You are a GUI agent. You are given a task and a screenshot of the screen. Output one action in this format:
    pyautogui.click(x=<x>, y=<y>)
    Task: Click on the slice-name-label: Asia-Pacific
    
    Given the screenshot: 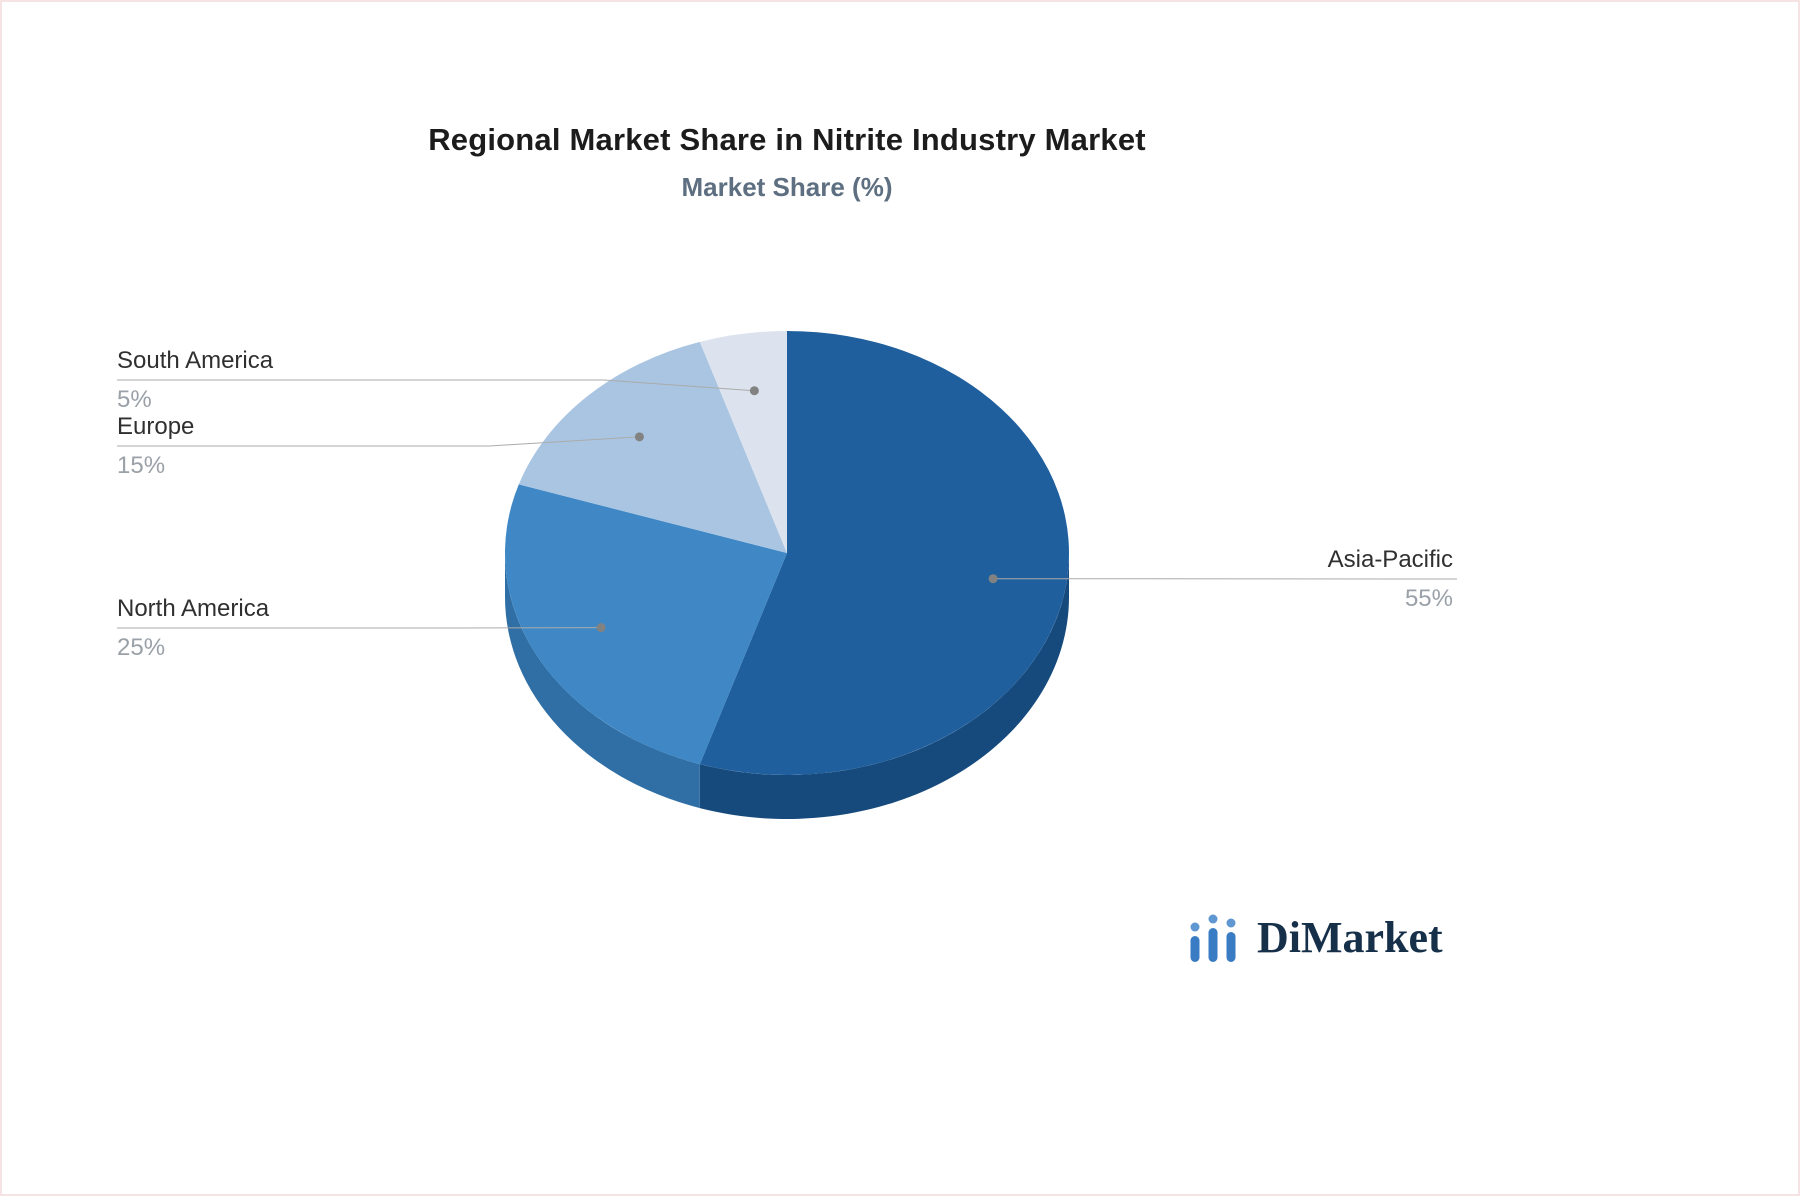 What is the action you would take?
    pyautogui.click(x=1390, y=560)
    